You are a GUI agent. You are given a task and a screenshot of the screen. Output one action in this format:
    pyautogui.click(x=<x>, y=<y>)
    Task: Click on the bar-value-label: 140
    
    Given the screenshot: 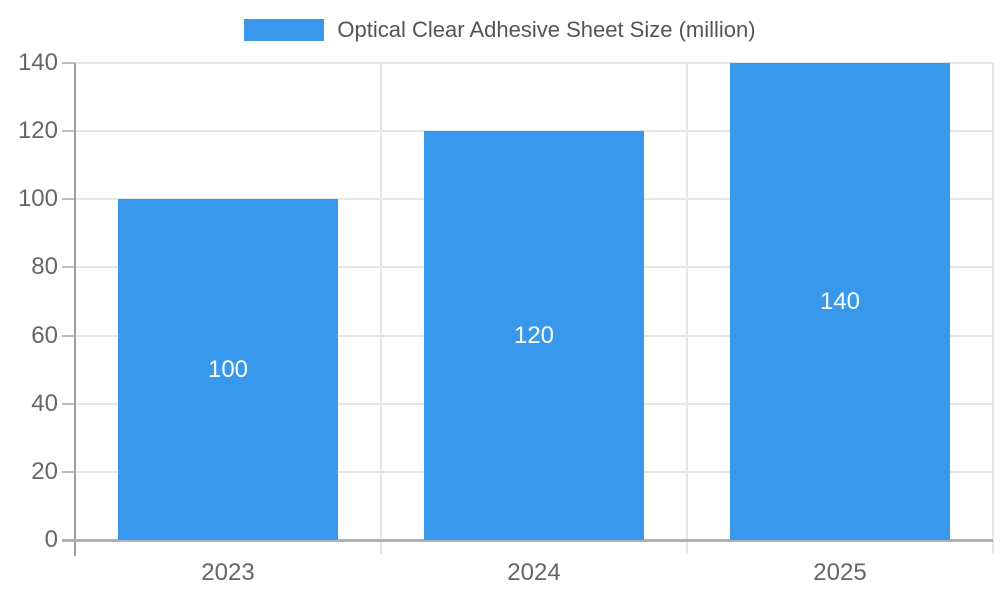 What is the action you would take?
    pyautogui.click(x=840, y=301)
    